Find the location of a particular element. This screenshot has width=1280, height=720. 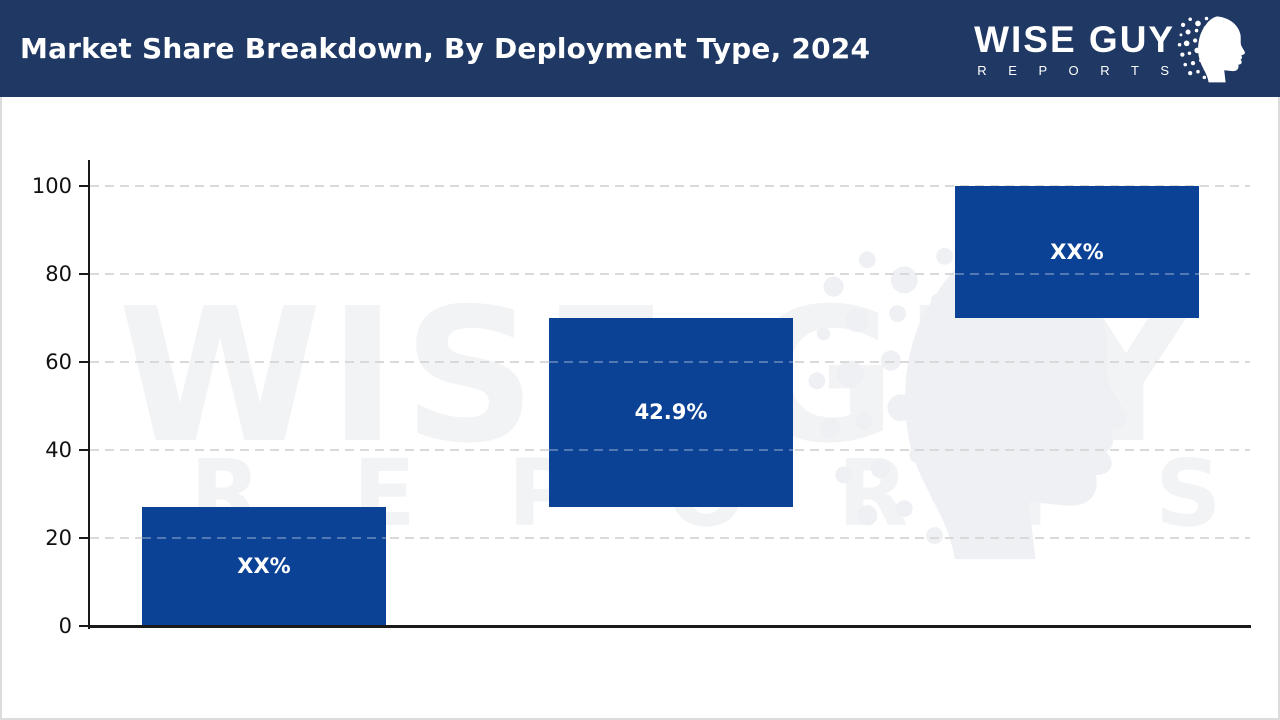

y-tick-label: 20 is located at coordinates (58, 538).